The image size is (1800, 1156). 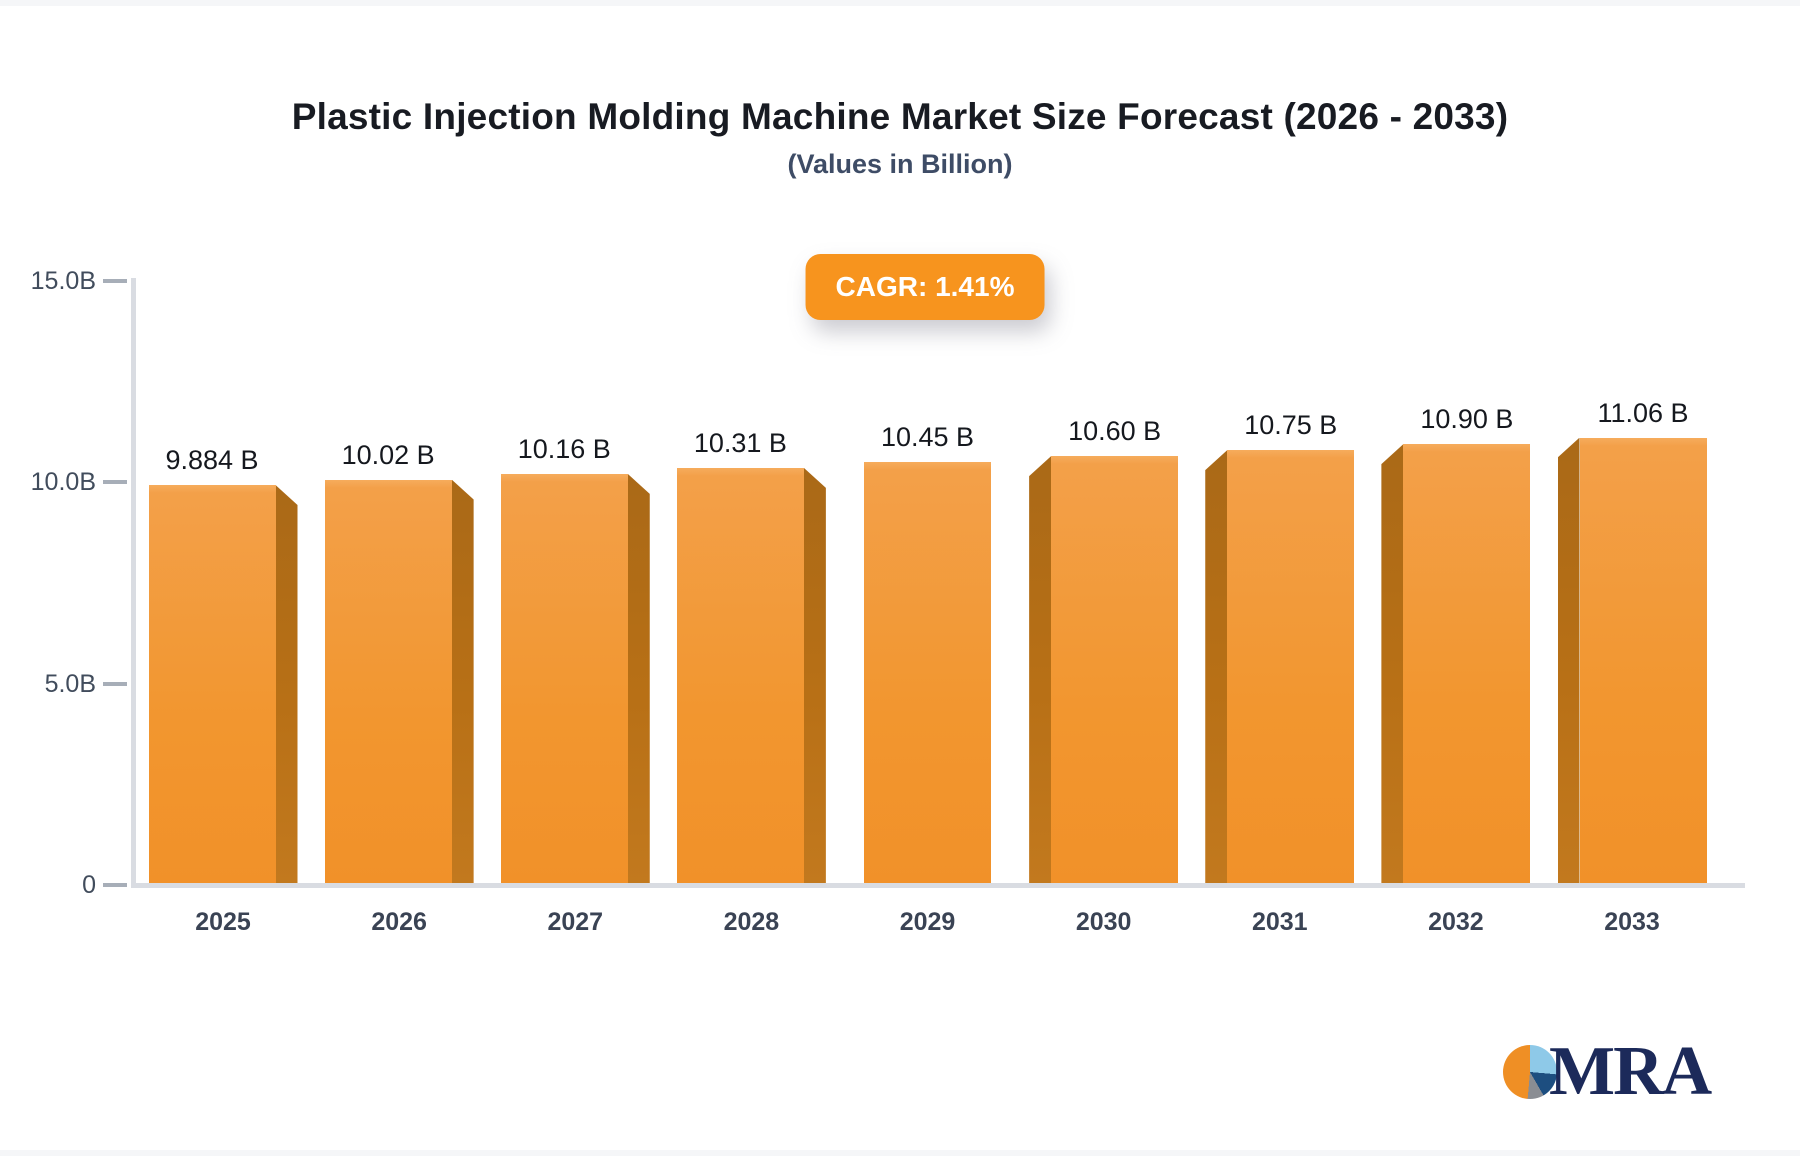 I want to click on bar-value-label: 10.75 B, so click(x=1291, y=425).